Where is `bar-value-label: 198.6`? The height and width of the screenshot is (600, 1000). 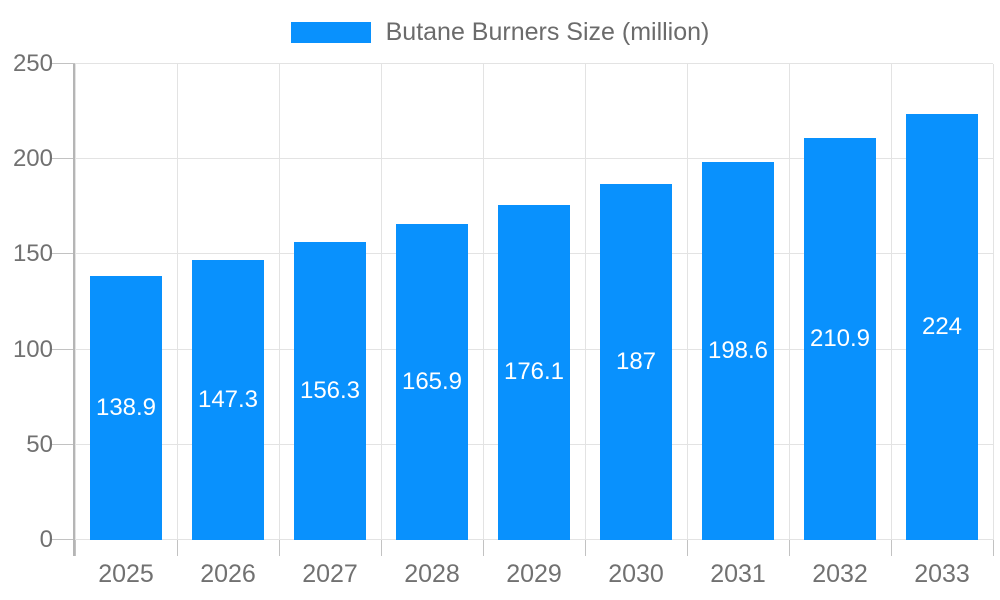
bar-value-label: 198.6 is located at coordinates (738, 350).